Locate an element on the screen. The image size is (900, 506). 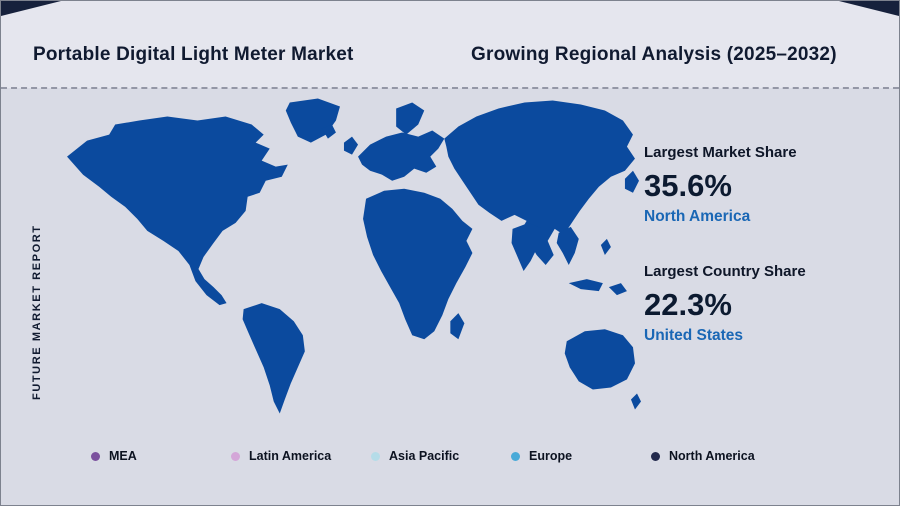
legend-item-asia-pacific: Asia Pacific is located at coordinates (441, 456).